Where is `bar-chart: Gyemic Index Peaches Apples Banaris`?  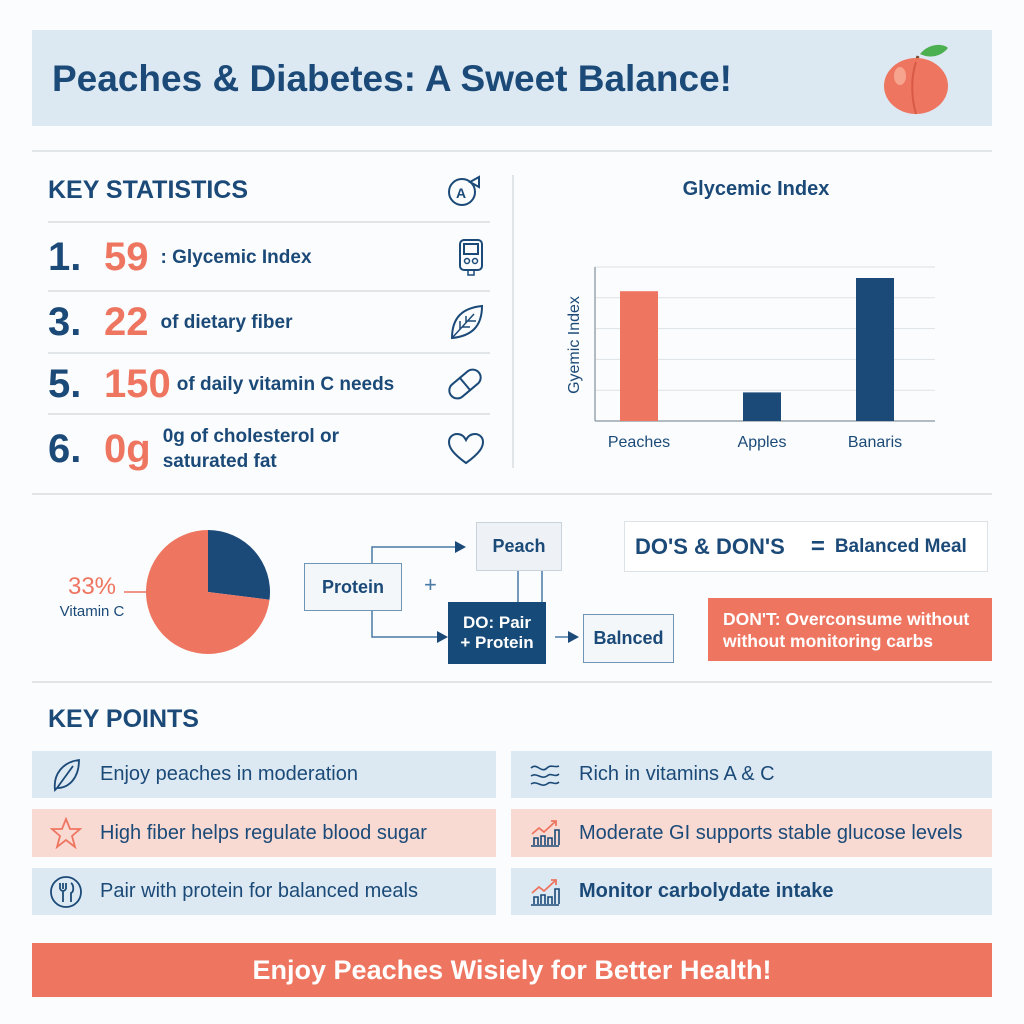 bar-chart: Gyemic Index Peaches Apples Banaris is located at coordinates (750, 358).